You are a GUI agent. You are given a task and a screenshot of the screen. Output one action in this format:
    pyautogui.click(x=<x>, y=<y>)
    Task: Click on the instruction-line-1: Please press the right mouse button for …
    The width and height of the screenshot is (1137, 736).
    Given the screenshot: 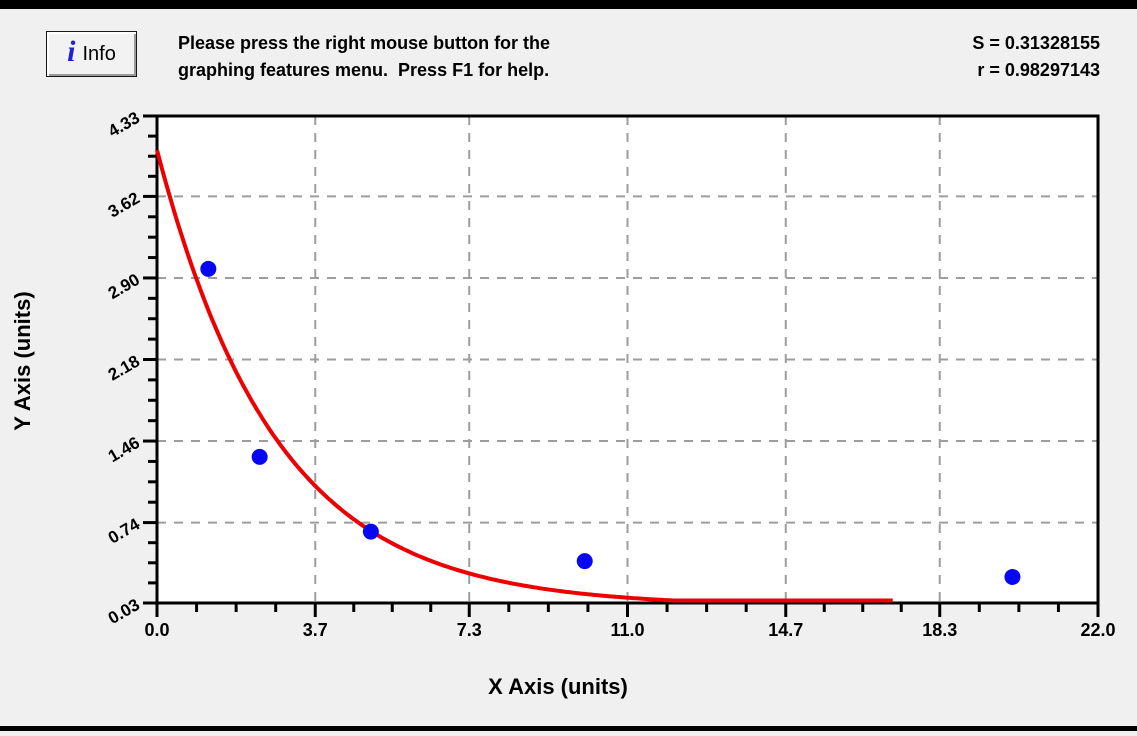 What is the action you would take?
    pyautogui.click(x=364, y=43)
    